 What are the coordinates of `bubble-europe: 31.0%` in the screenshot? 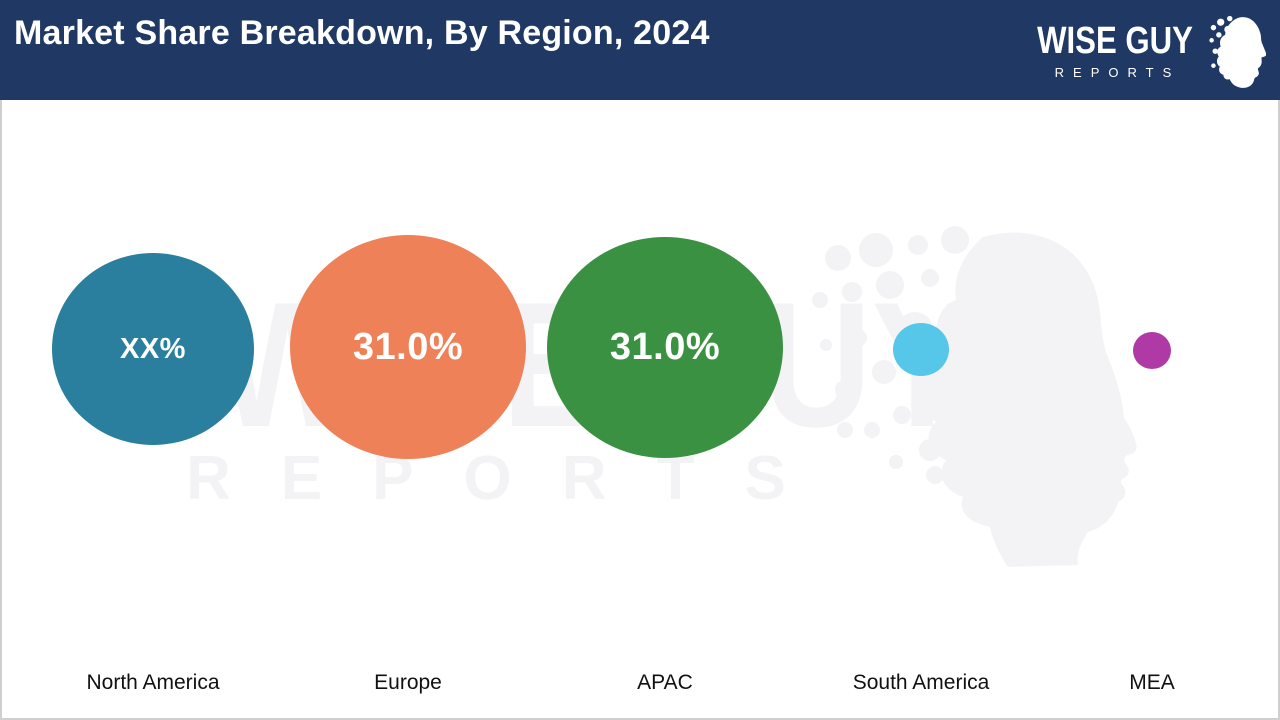 It's located at (408, 347).